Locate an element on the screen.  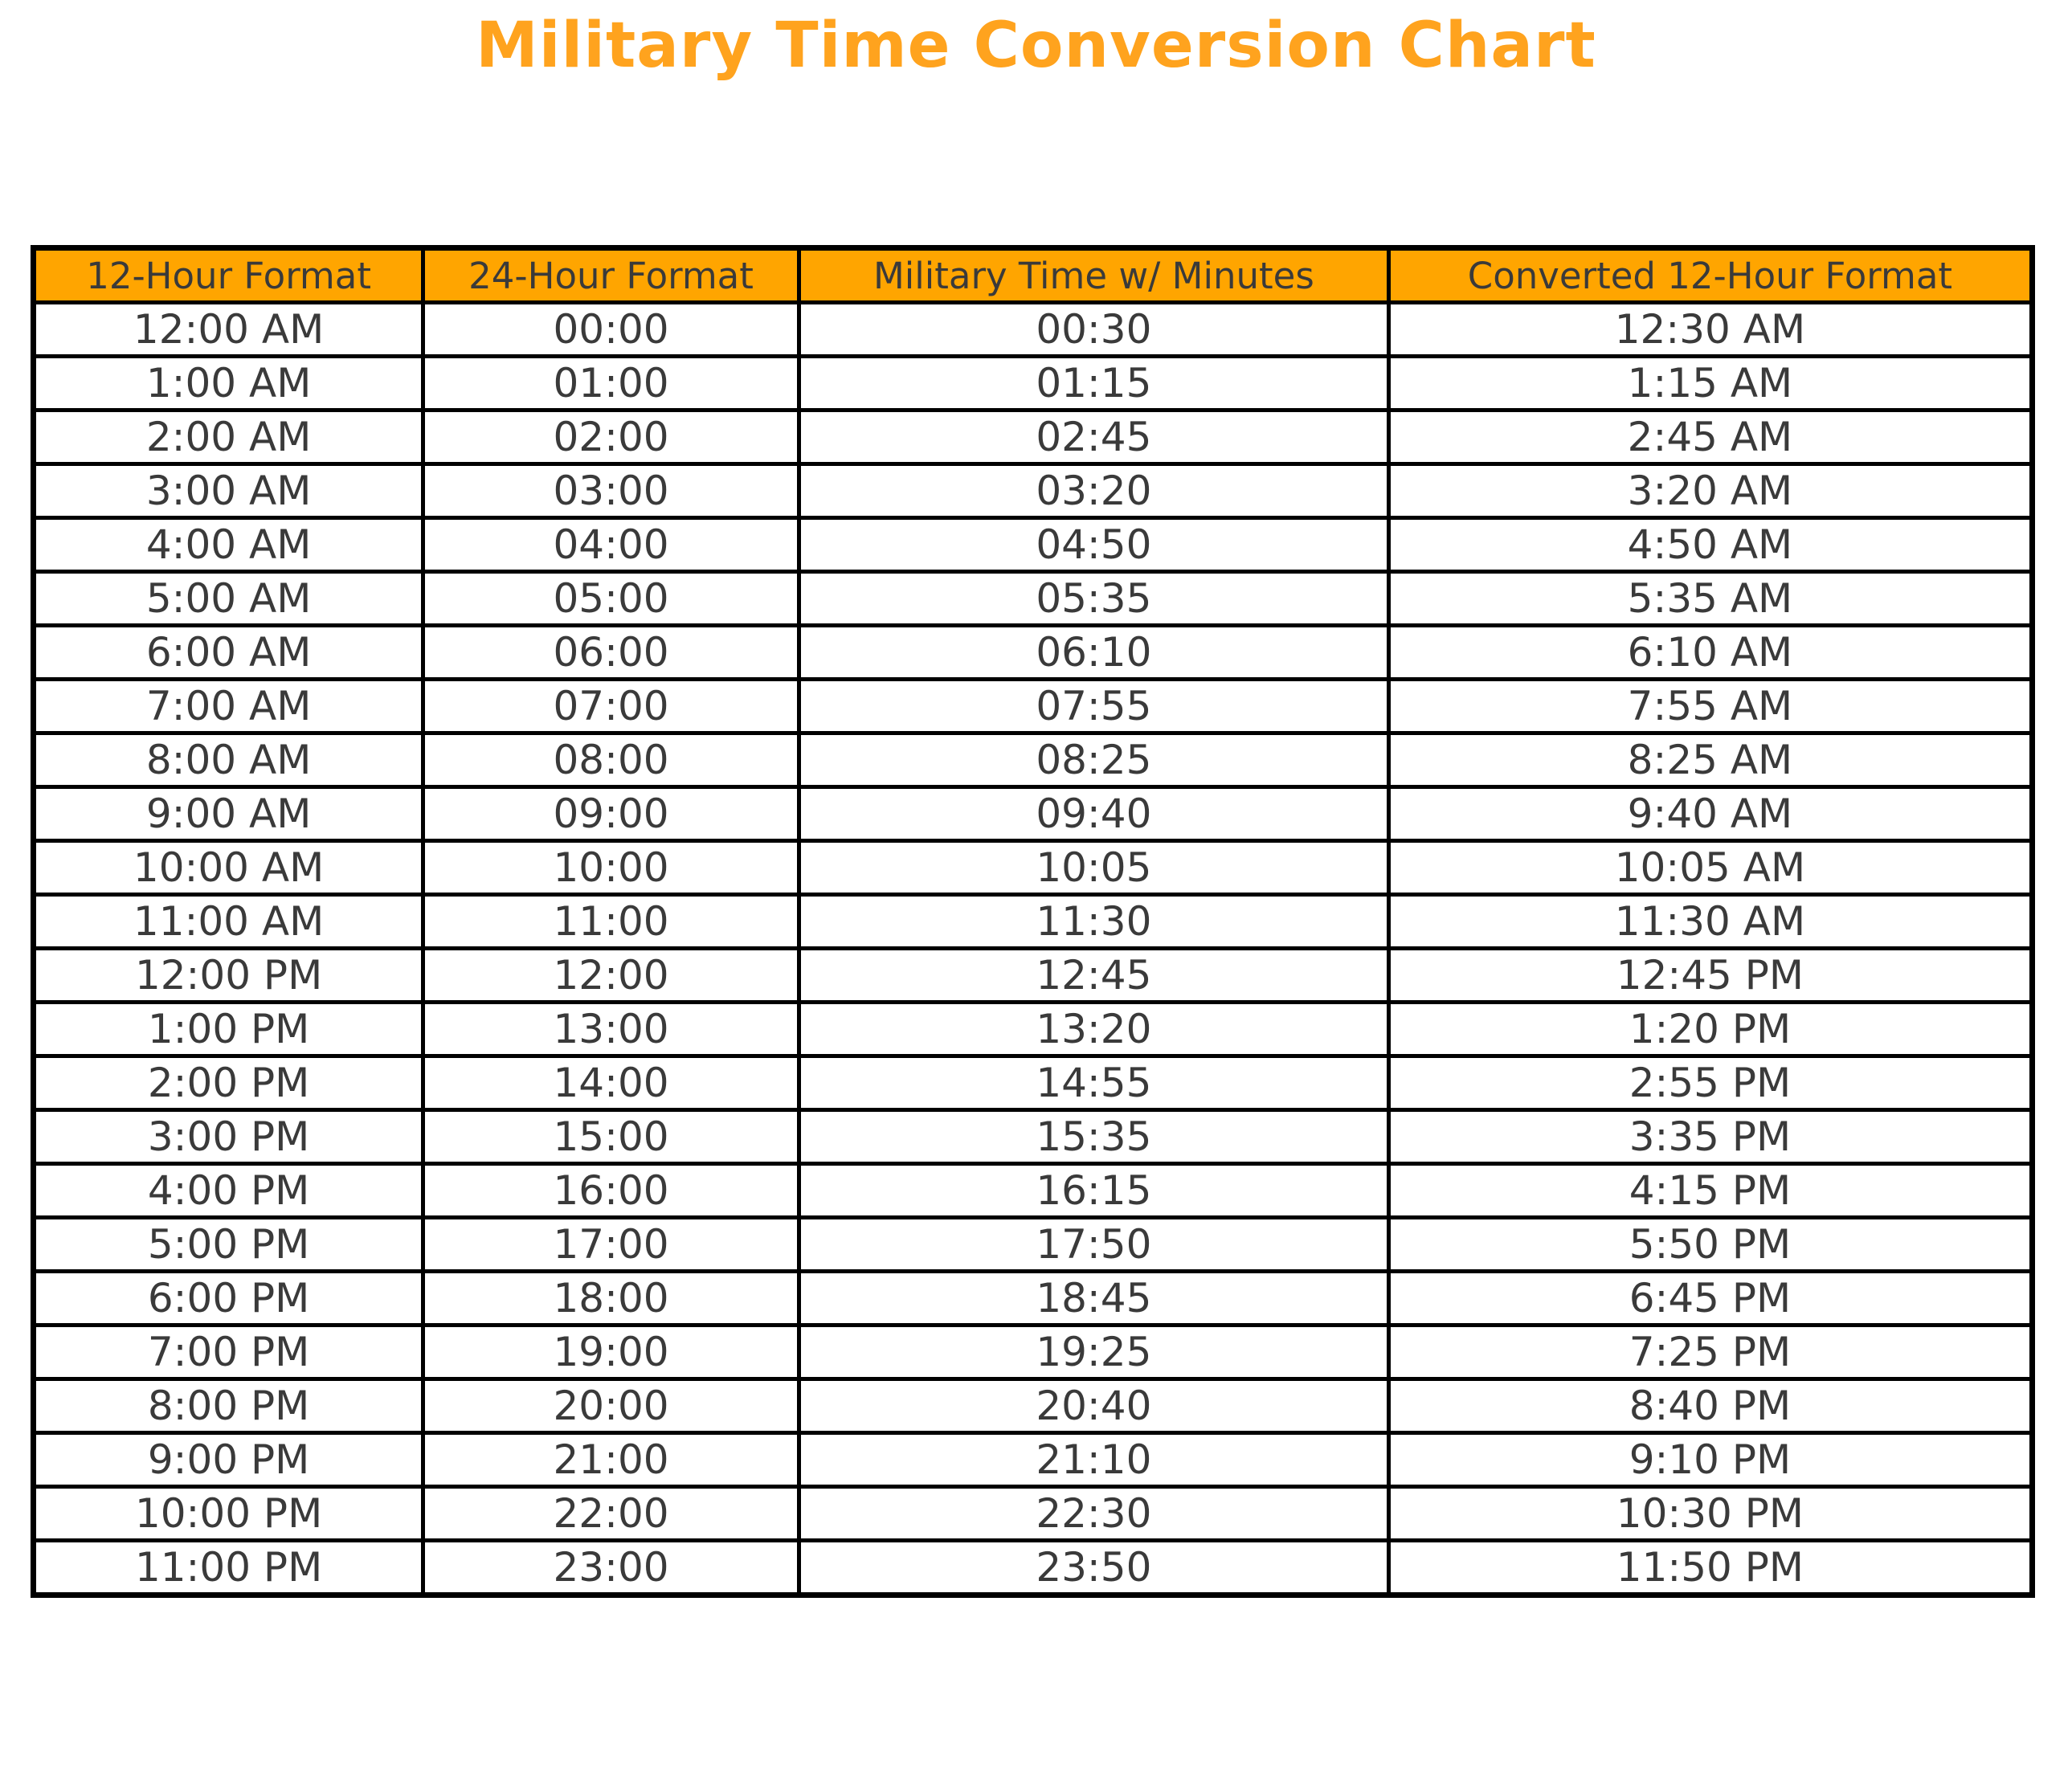
table-cell: 3:35 PM is located at coordinates (1710, 1137).